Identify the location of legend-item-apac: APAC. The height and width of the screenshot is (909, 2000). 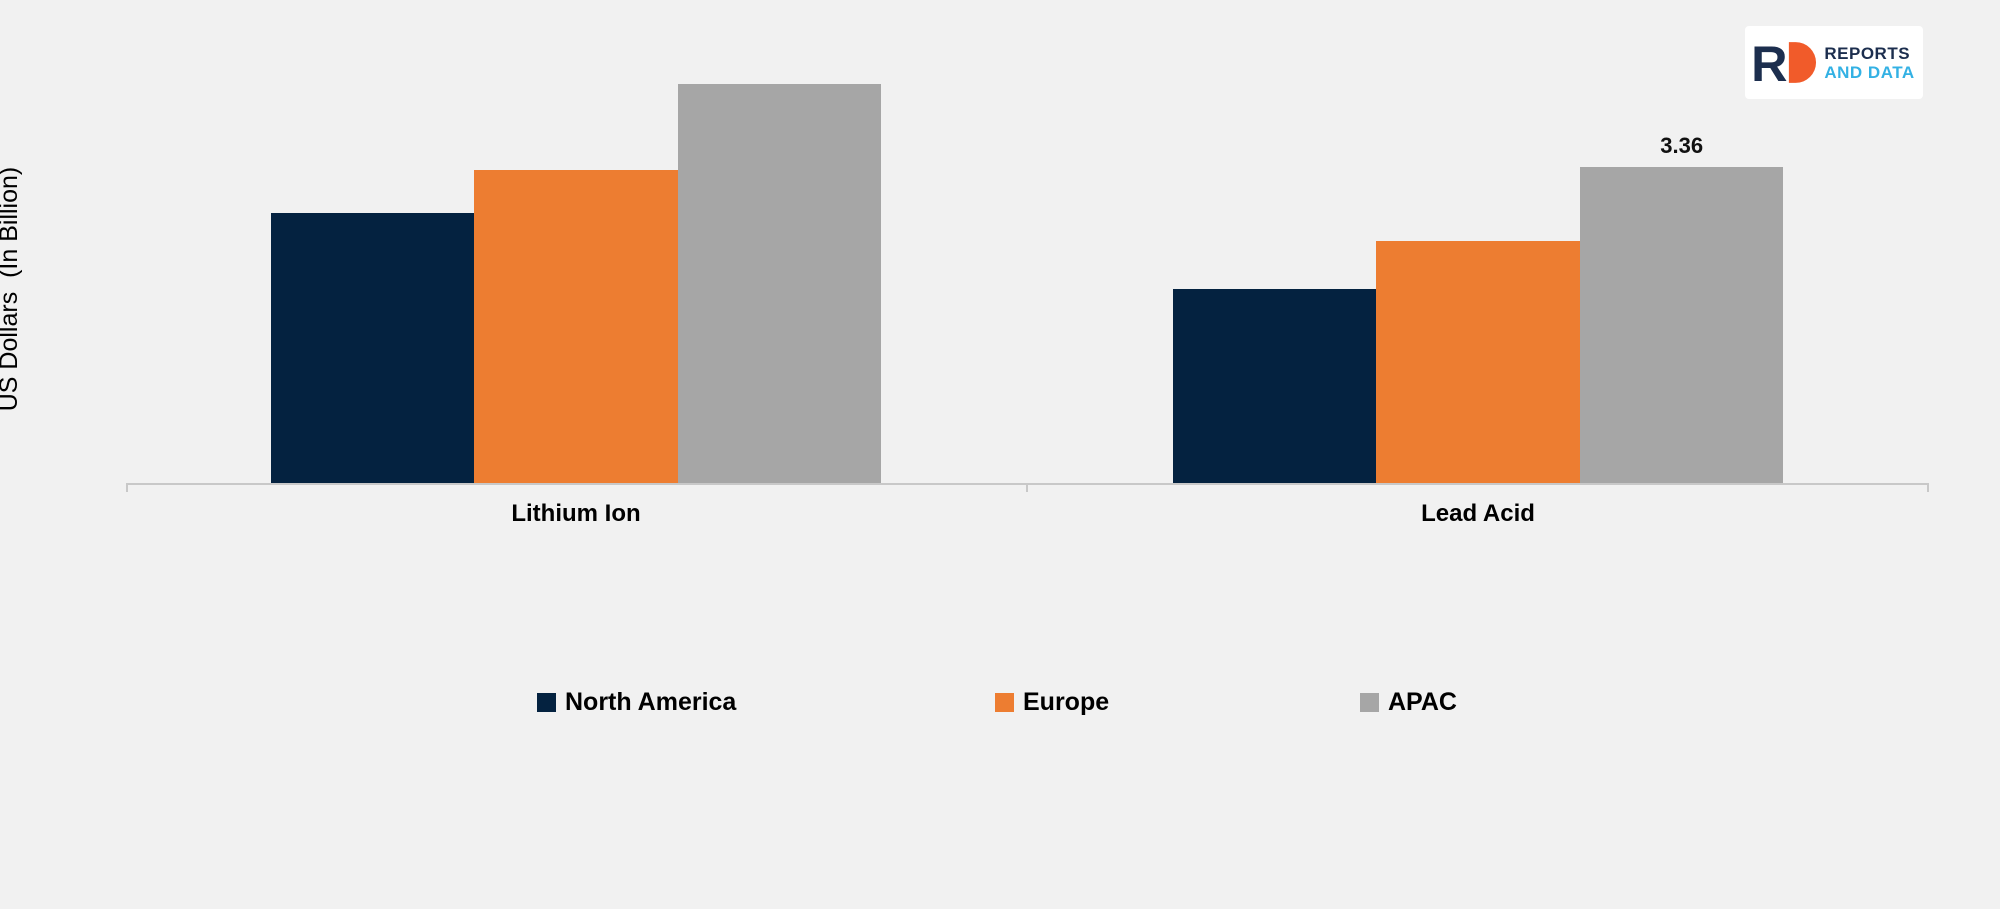
(1408, 702).